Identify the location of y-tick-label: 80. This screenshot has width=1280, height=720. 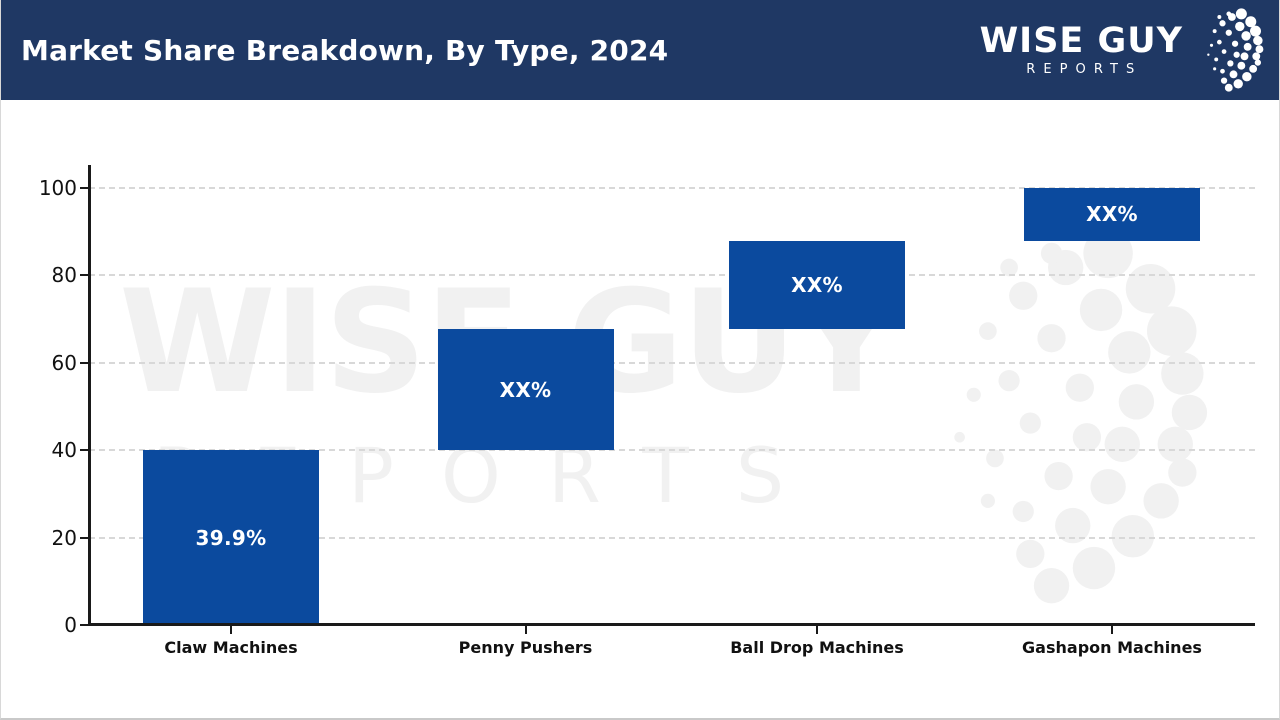
(64, 275).